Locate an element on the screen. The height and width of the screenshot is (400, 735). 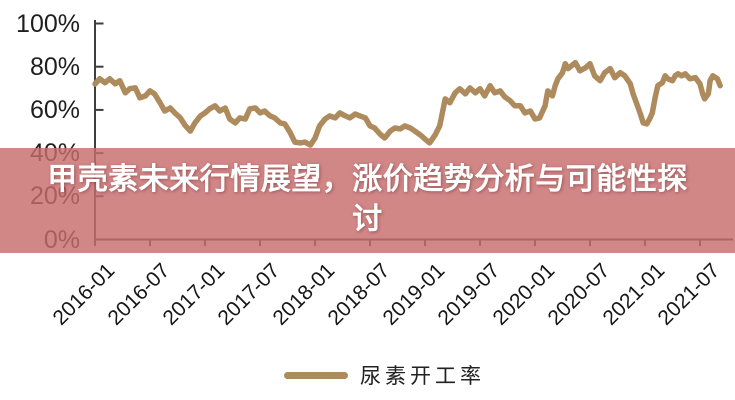
legend-label: 尿素开工率 is located at coordinates (422, 376).